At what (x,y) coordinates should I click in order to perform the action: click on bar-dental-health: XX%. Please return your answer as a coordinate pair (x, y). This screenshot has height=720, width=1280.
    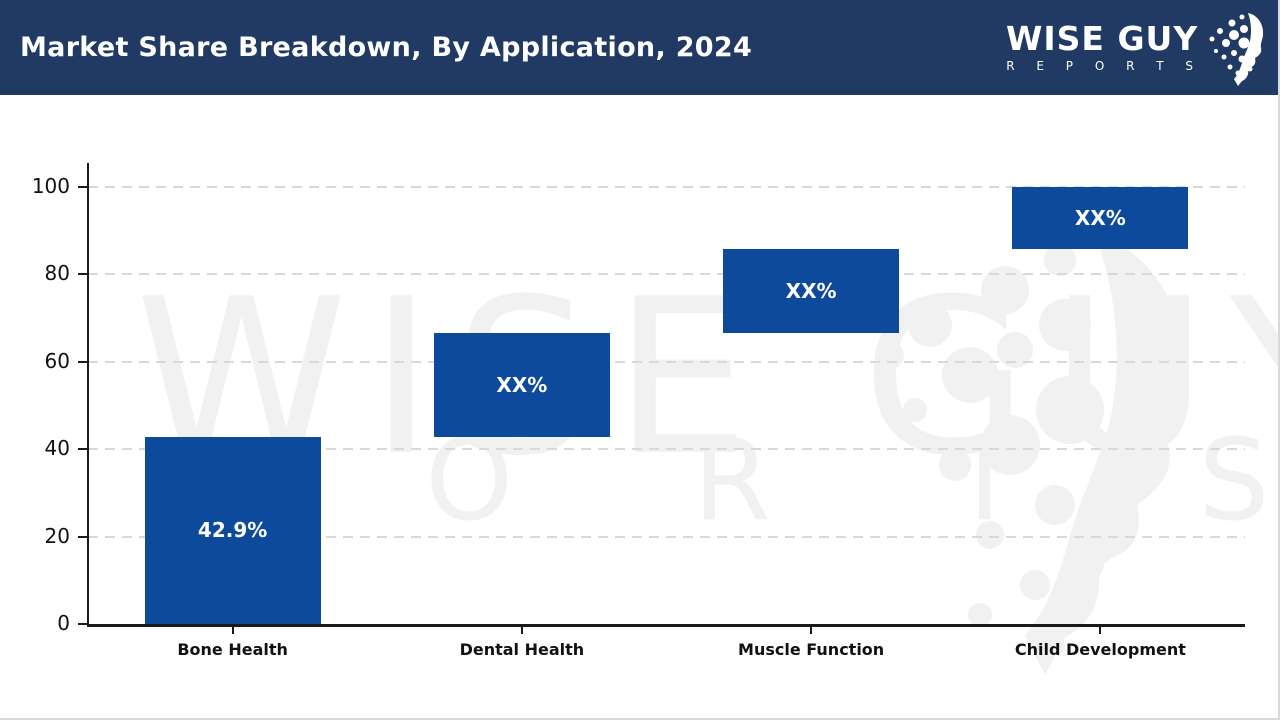
    Looking at the image, I should click on (521, 384).